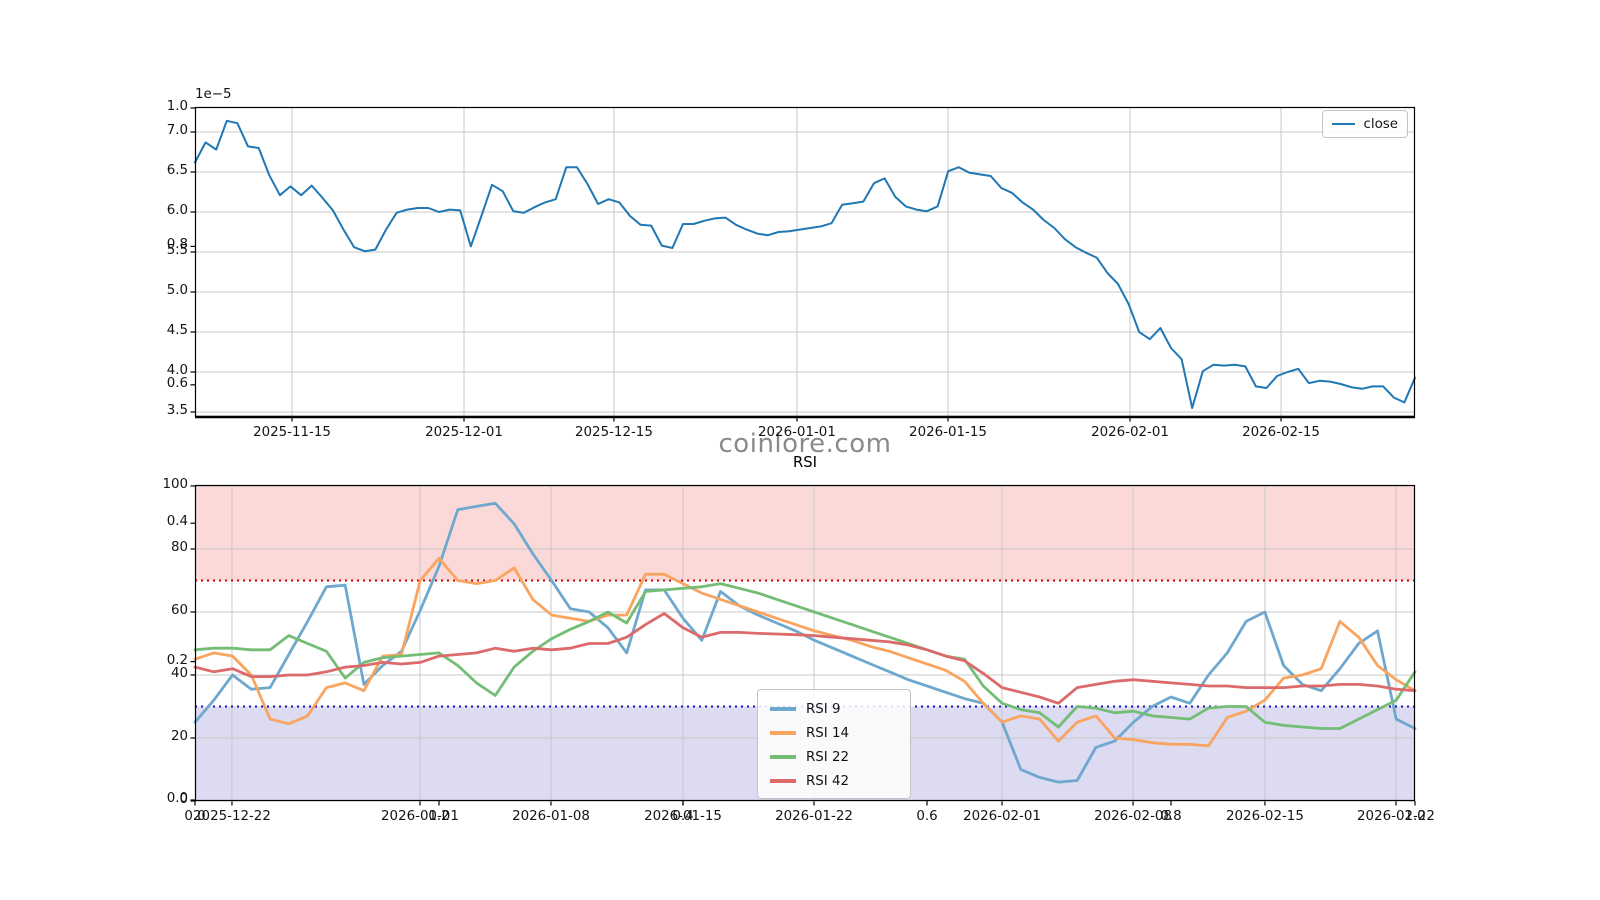 This screenshot has width=1600, height=900. I want to click on y-tick-label: 7.0, so click(177, 130).